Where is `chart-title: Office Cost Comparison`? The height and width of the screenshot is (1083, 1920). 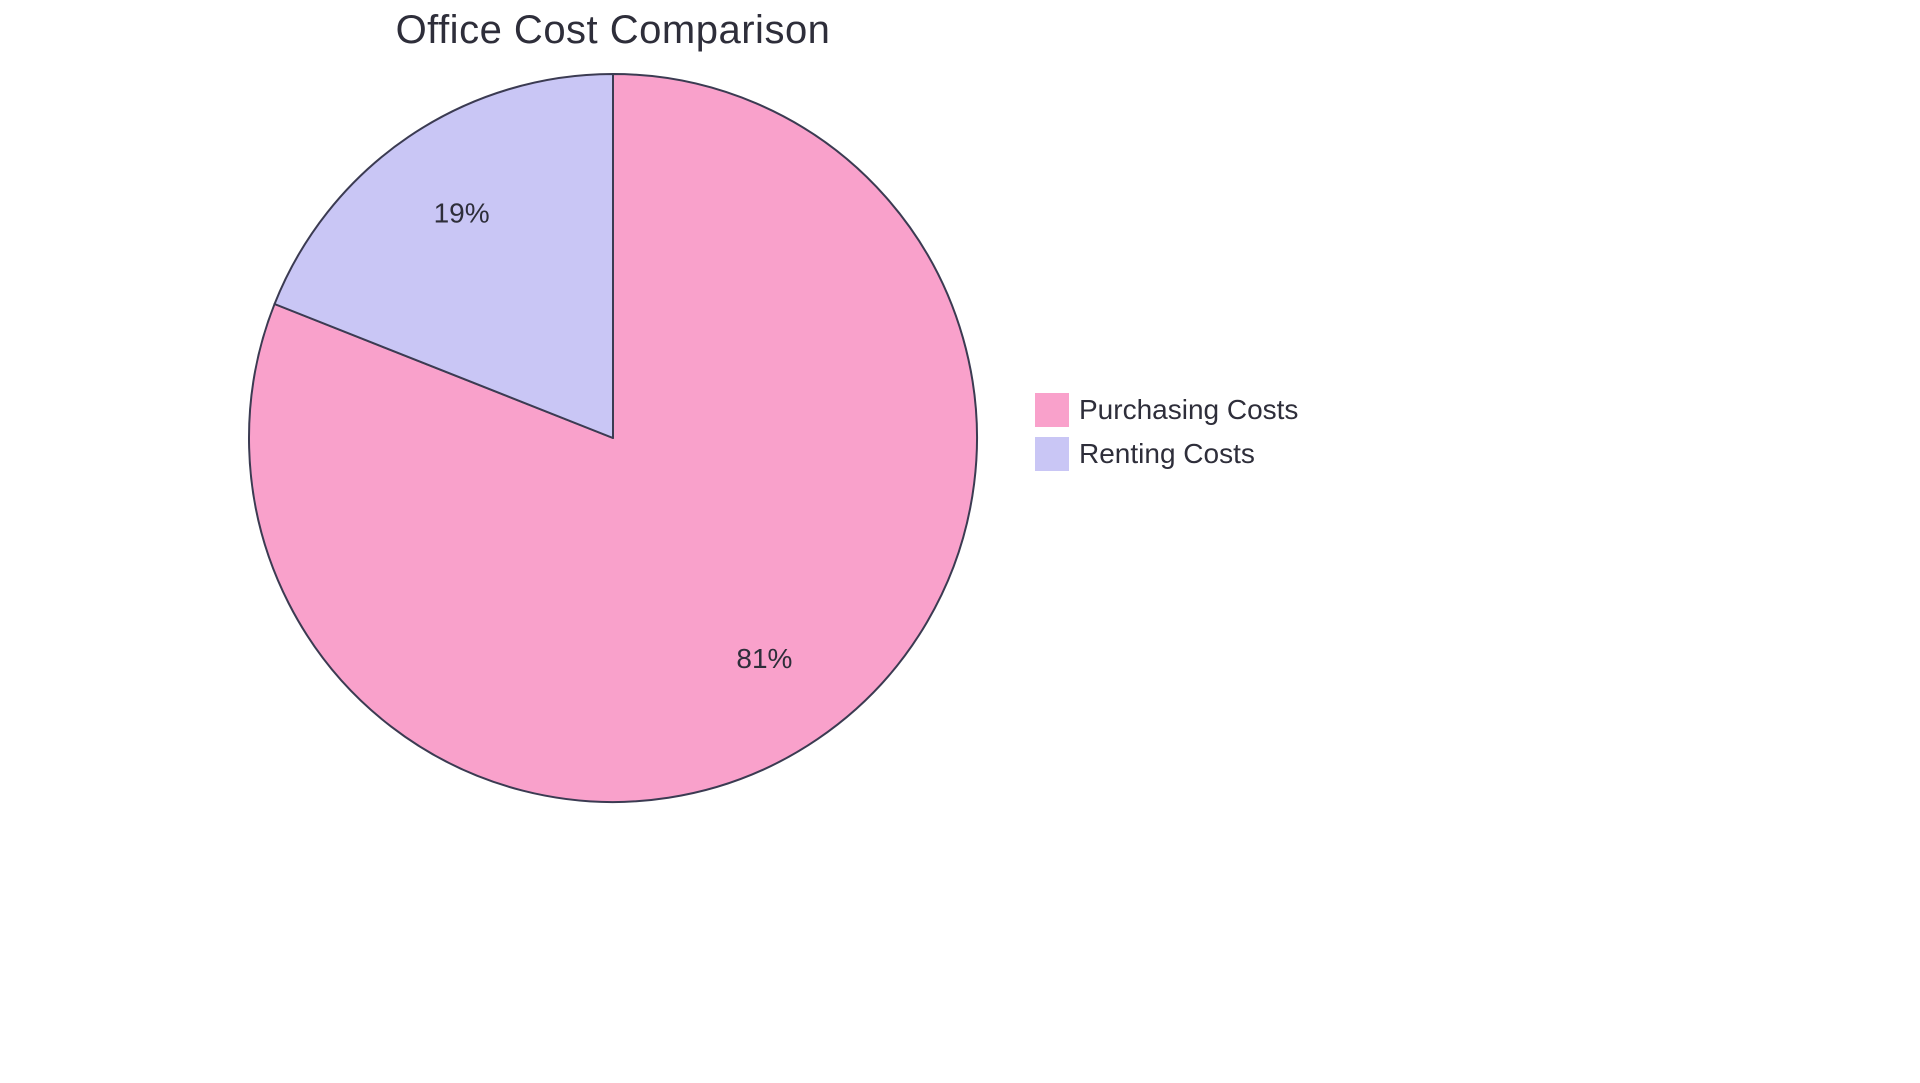
chart-title: Office Cost Comparison is located at coordinates (613, 30).